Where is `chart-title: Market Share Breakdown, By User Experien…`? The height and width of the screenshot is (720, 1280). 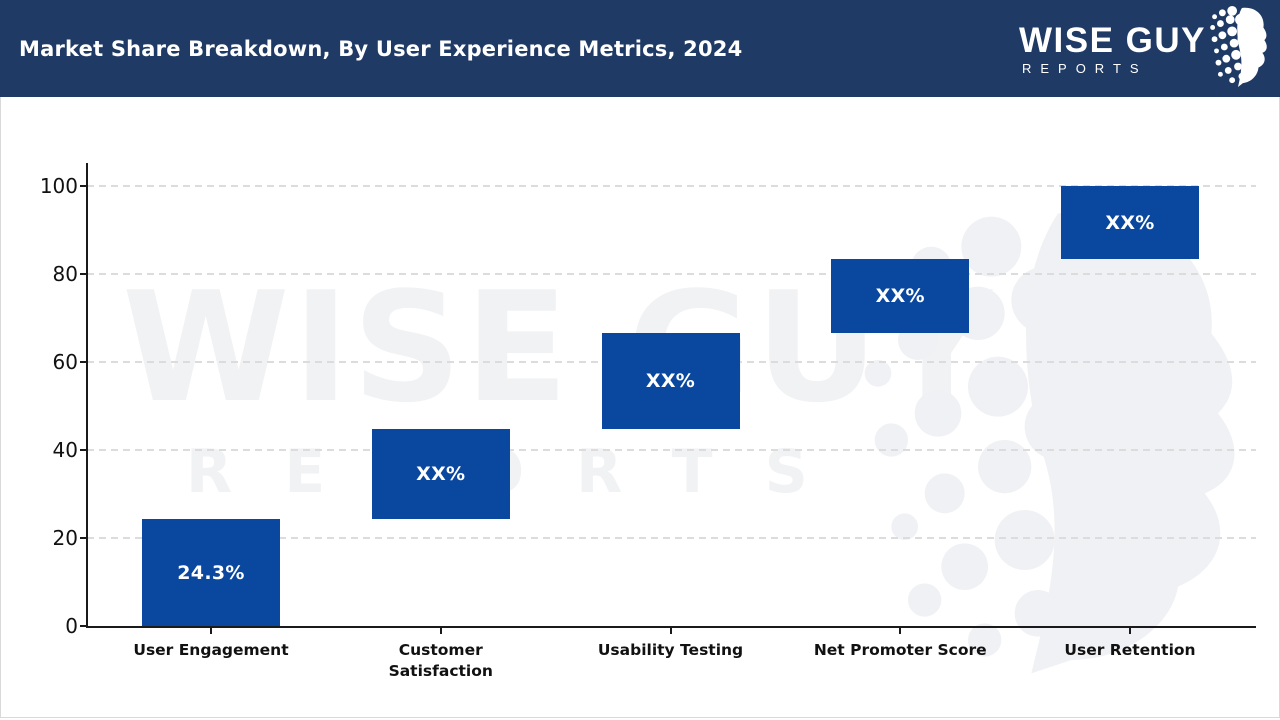
chart-title: Market Share Breakdown, By User Experien… is located at coordinates (381, 48).